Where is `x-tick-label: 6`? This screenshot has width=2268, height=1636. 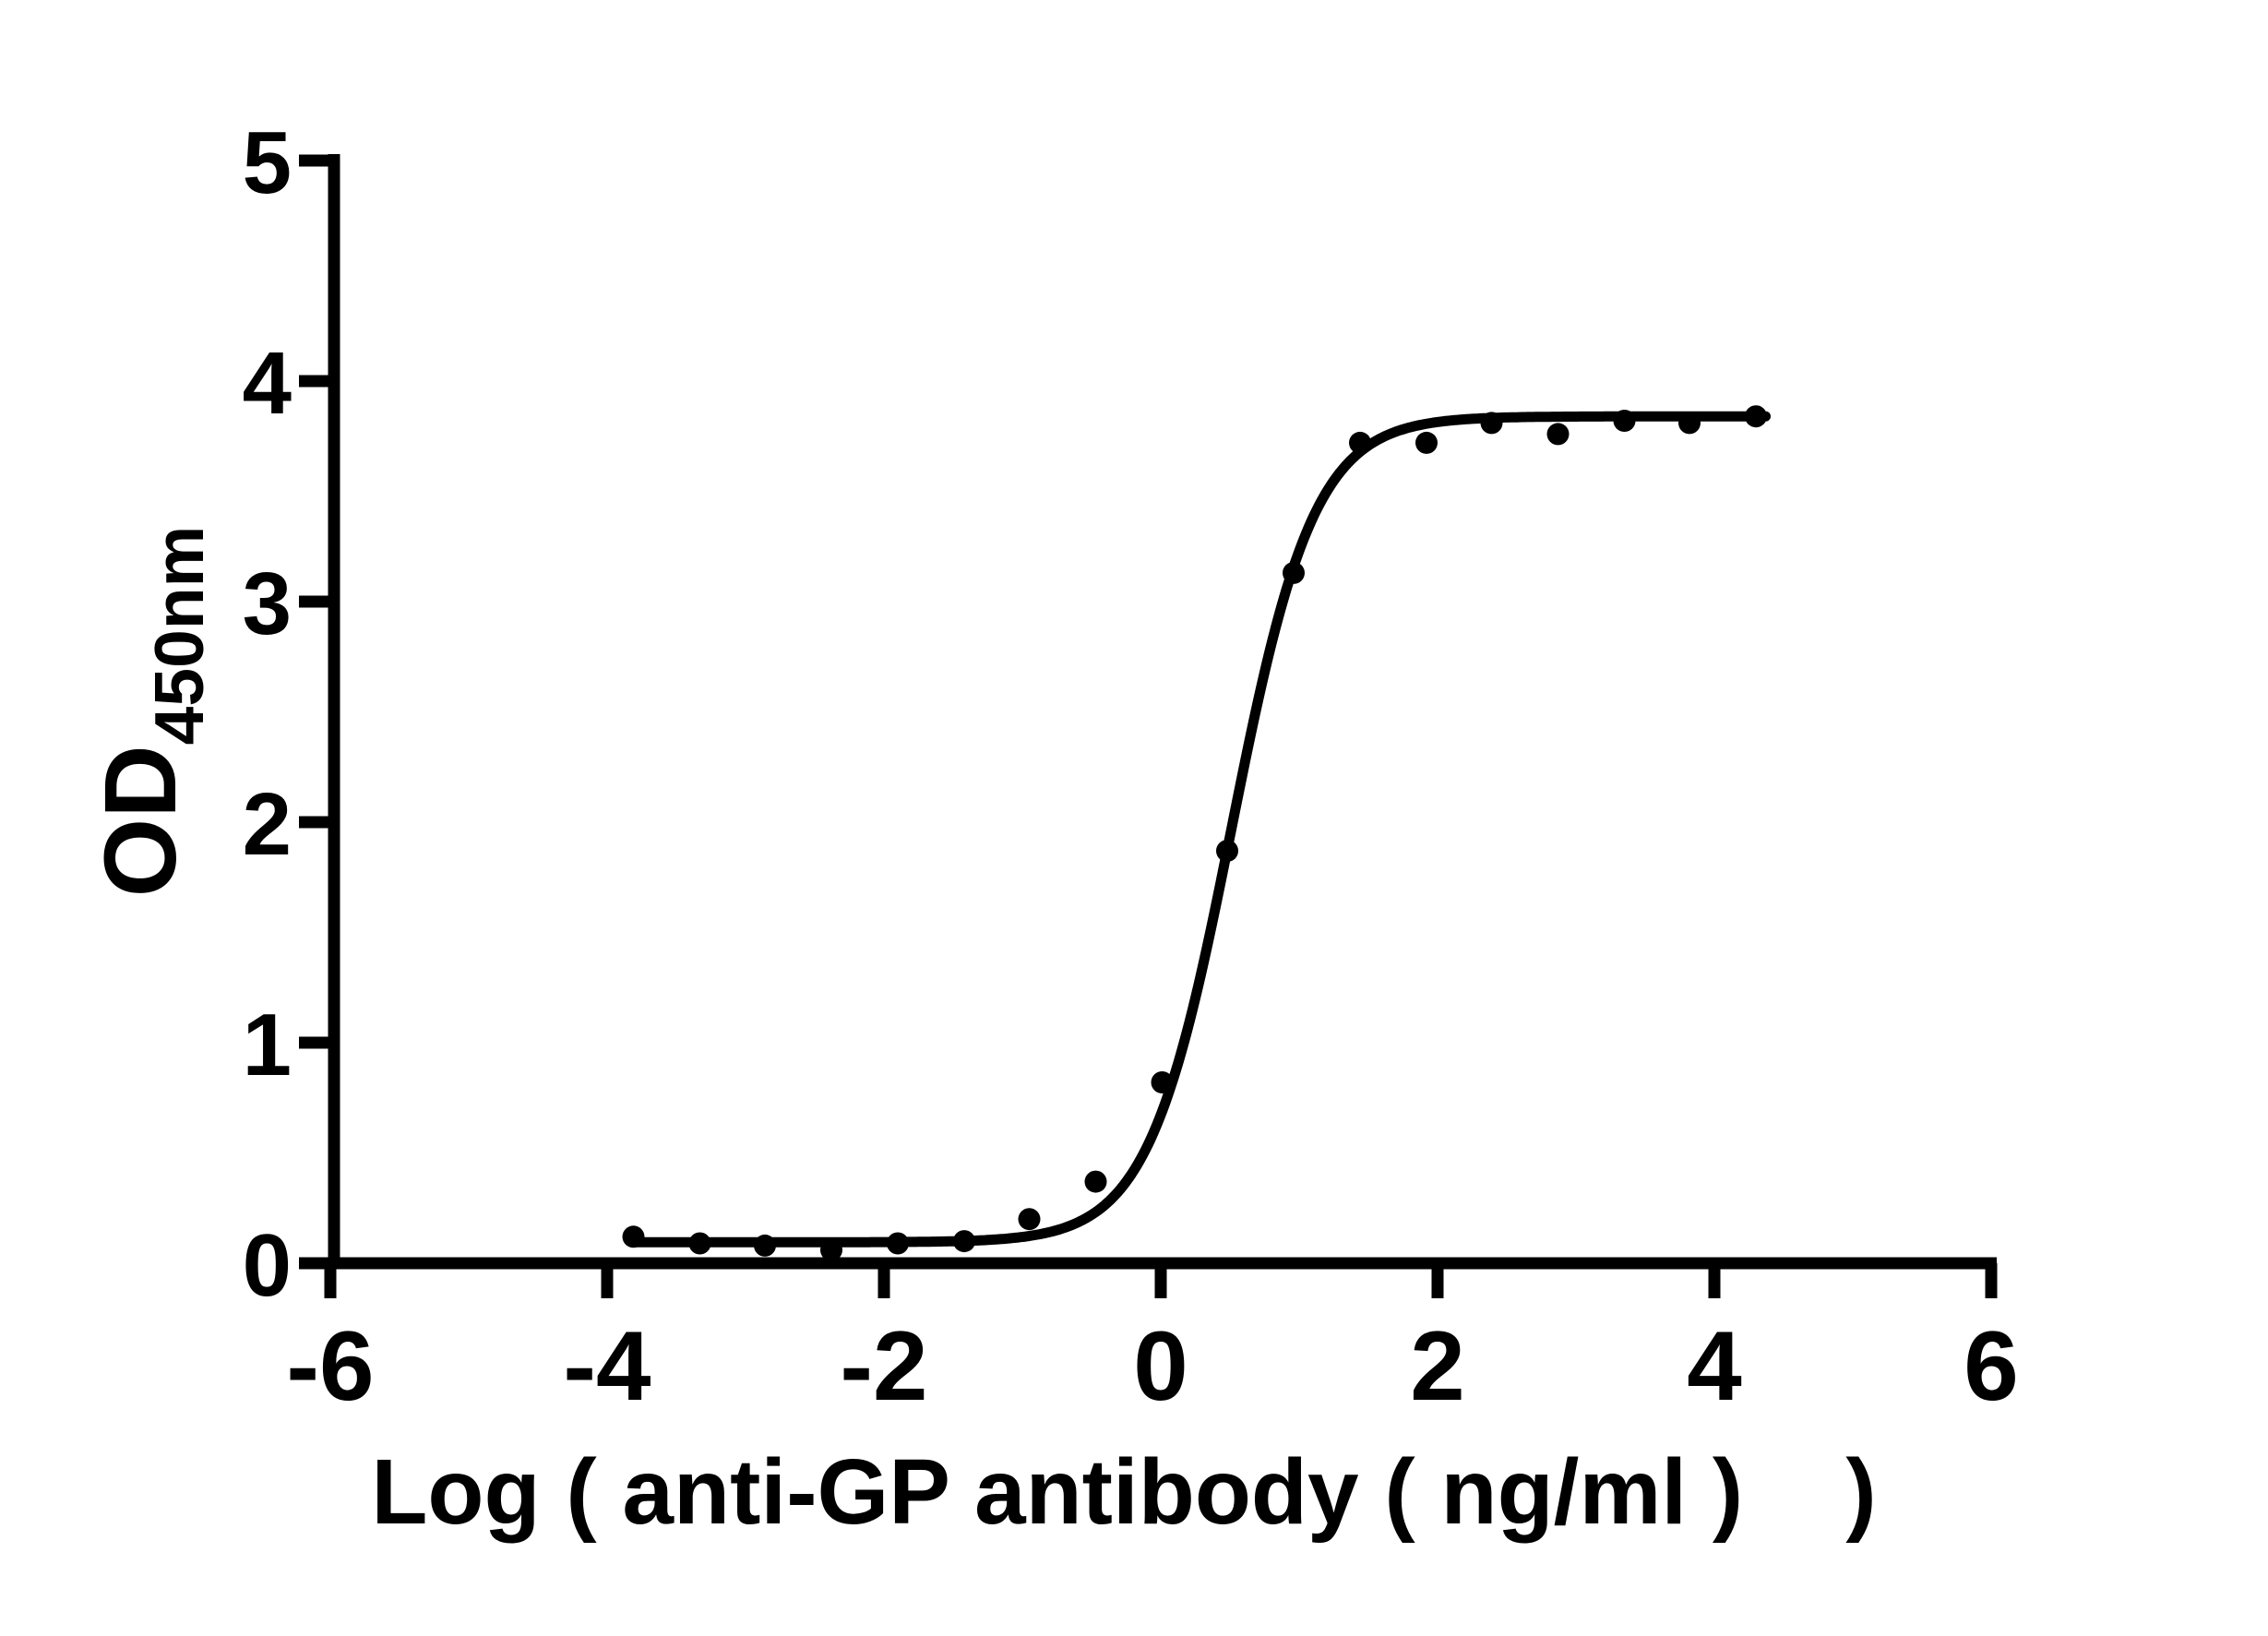
x-tick-label: 6 is located at coordinates (1991, 1365).